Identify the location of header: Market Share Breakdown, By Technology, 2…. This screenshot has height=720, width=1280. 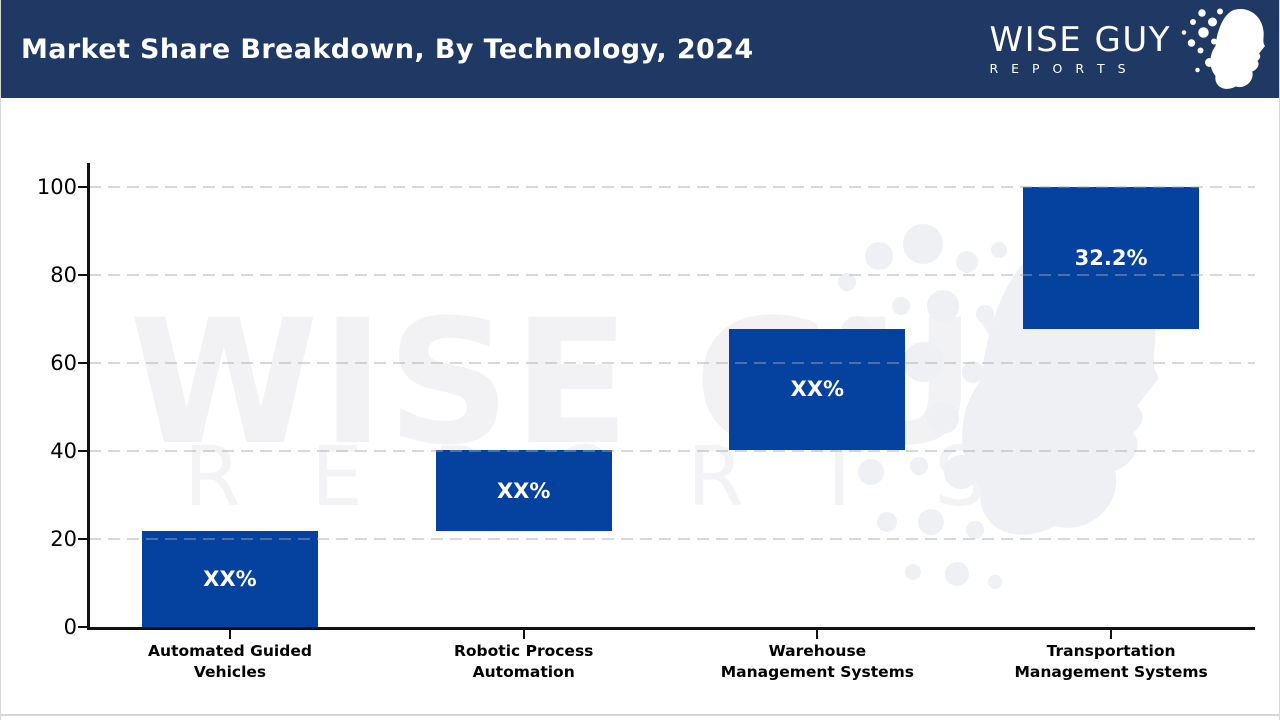
(640, 49).